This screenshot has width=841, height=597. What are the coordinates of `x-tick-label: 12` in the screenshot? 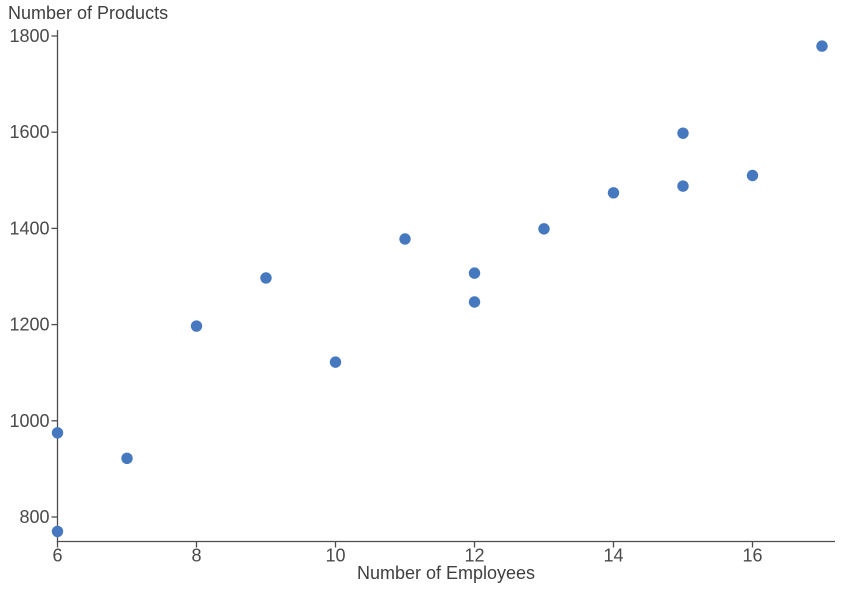 It's located at (474, 556).